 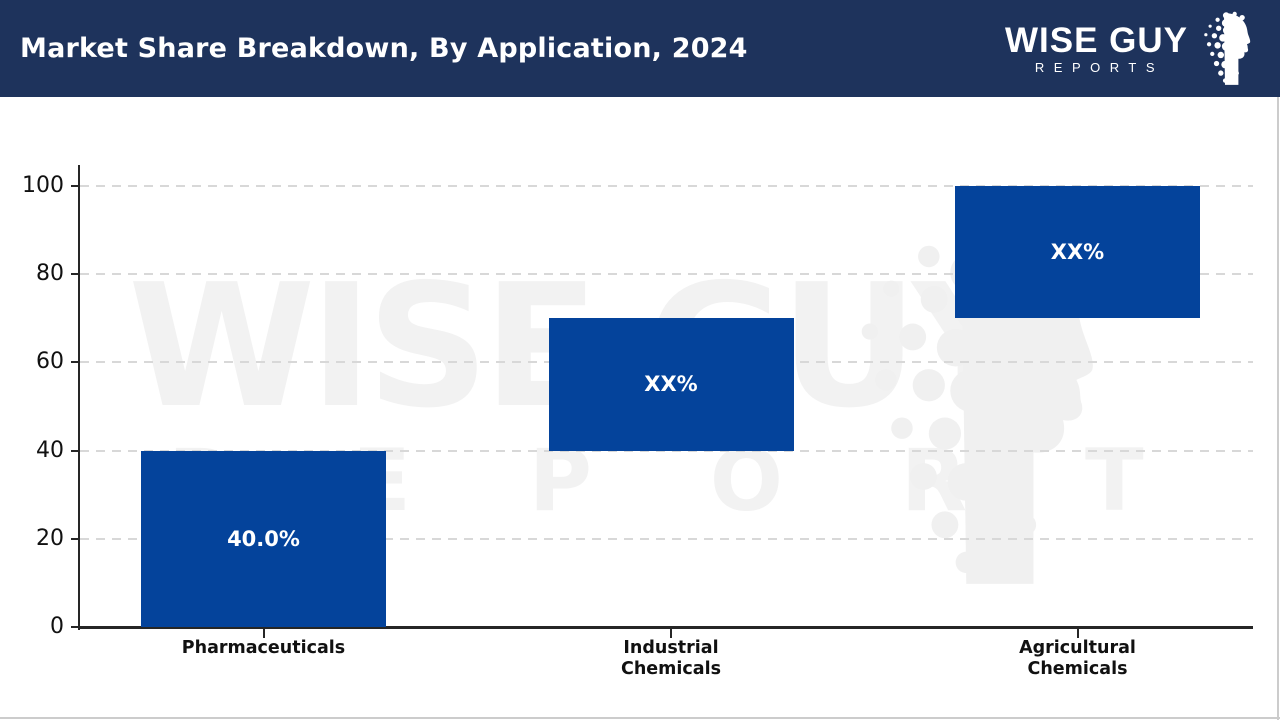 What do you see at coordinates (50, 538) in the screenshot?
I see `y-tick-label: 20` at bounding box center [50, 538].